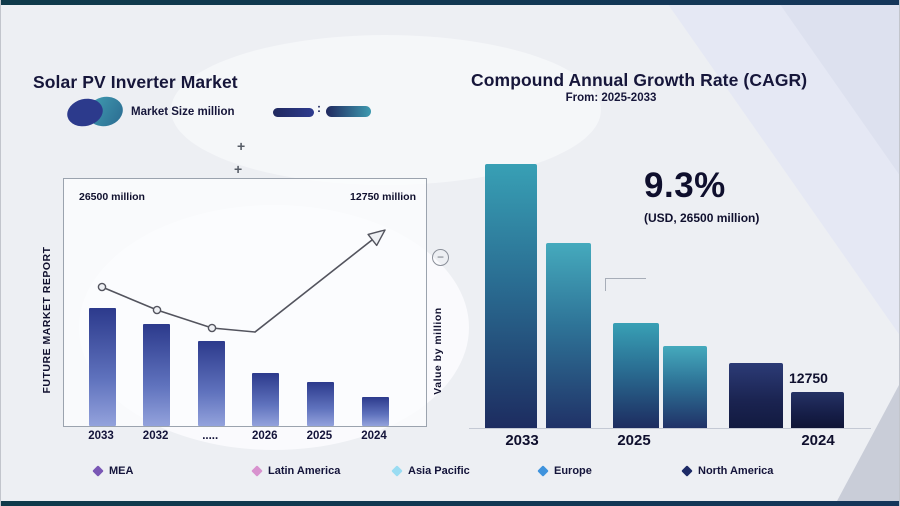  I want to click on left-axis-label: 2033, so click(101, 436).